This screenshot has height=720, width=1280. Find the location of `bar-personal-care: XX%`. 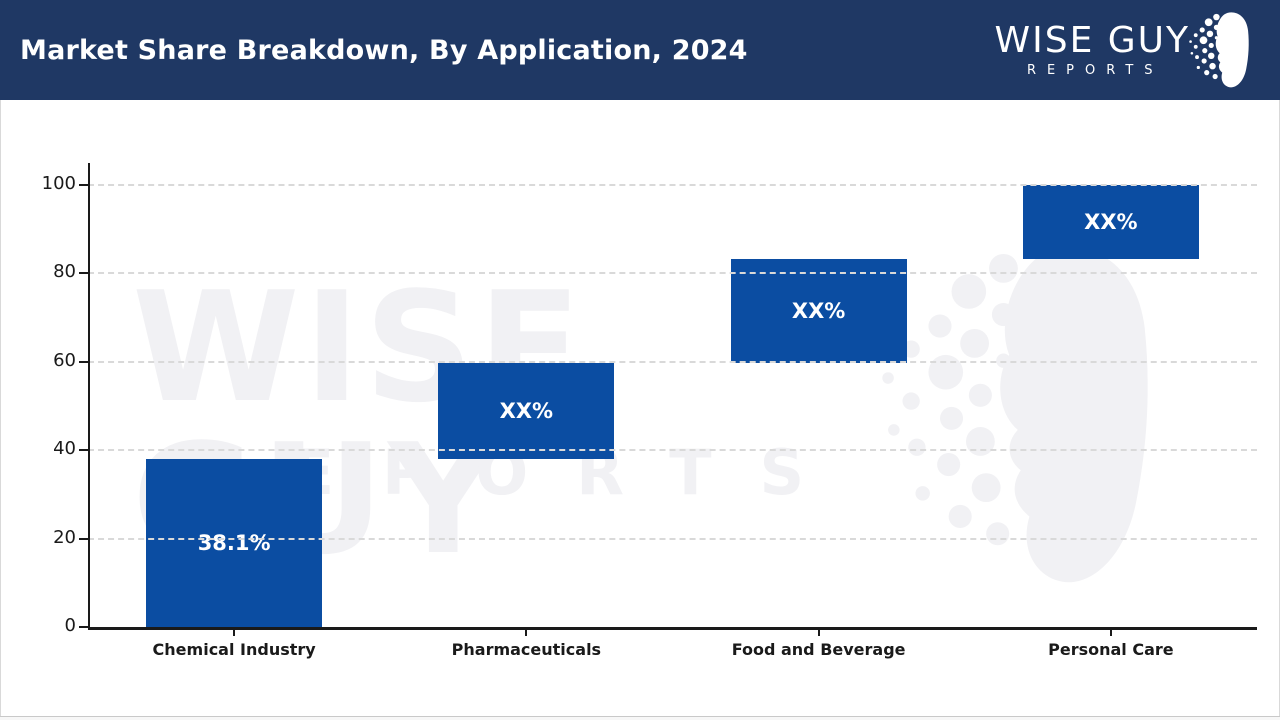

bar-personal-care: XX% is located at coordinates (1110, 222).